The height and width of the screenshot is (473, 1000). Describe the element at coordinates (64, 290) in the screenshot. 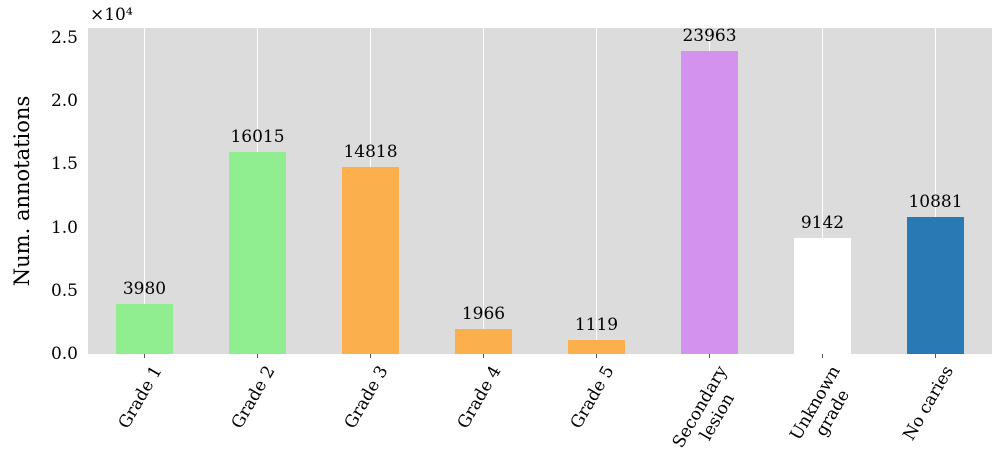

I see `y-tick-label: 0.5` at that location.